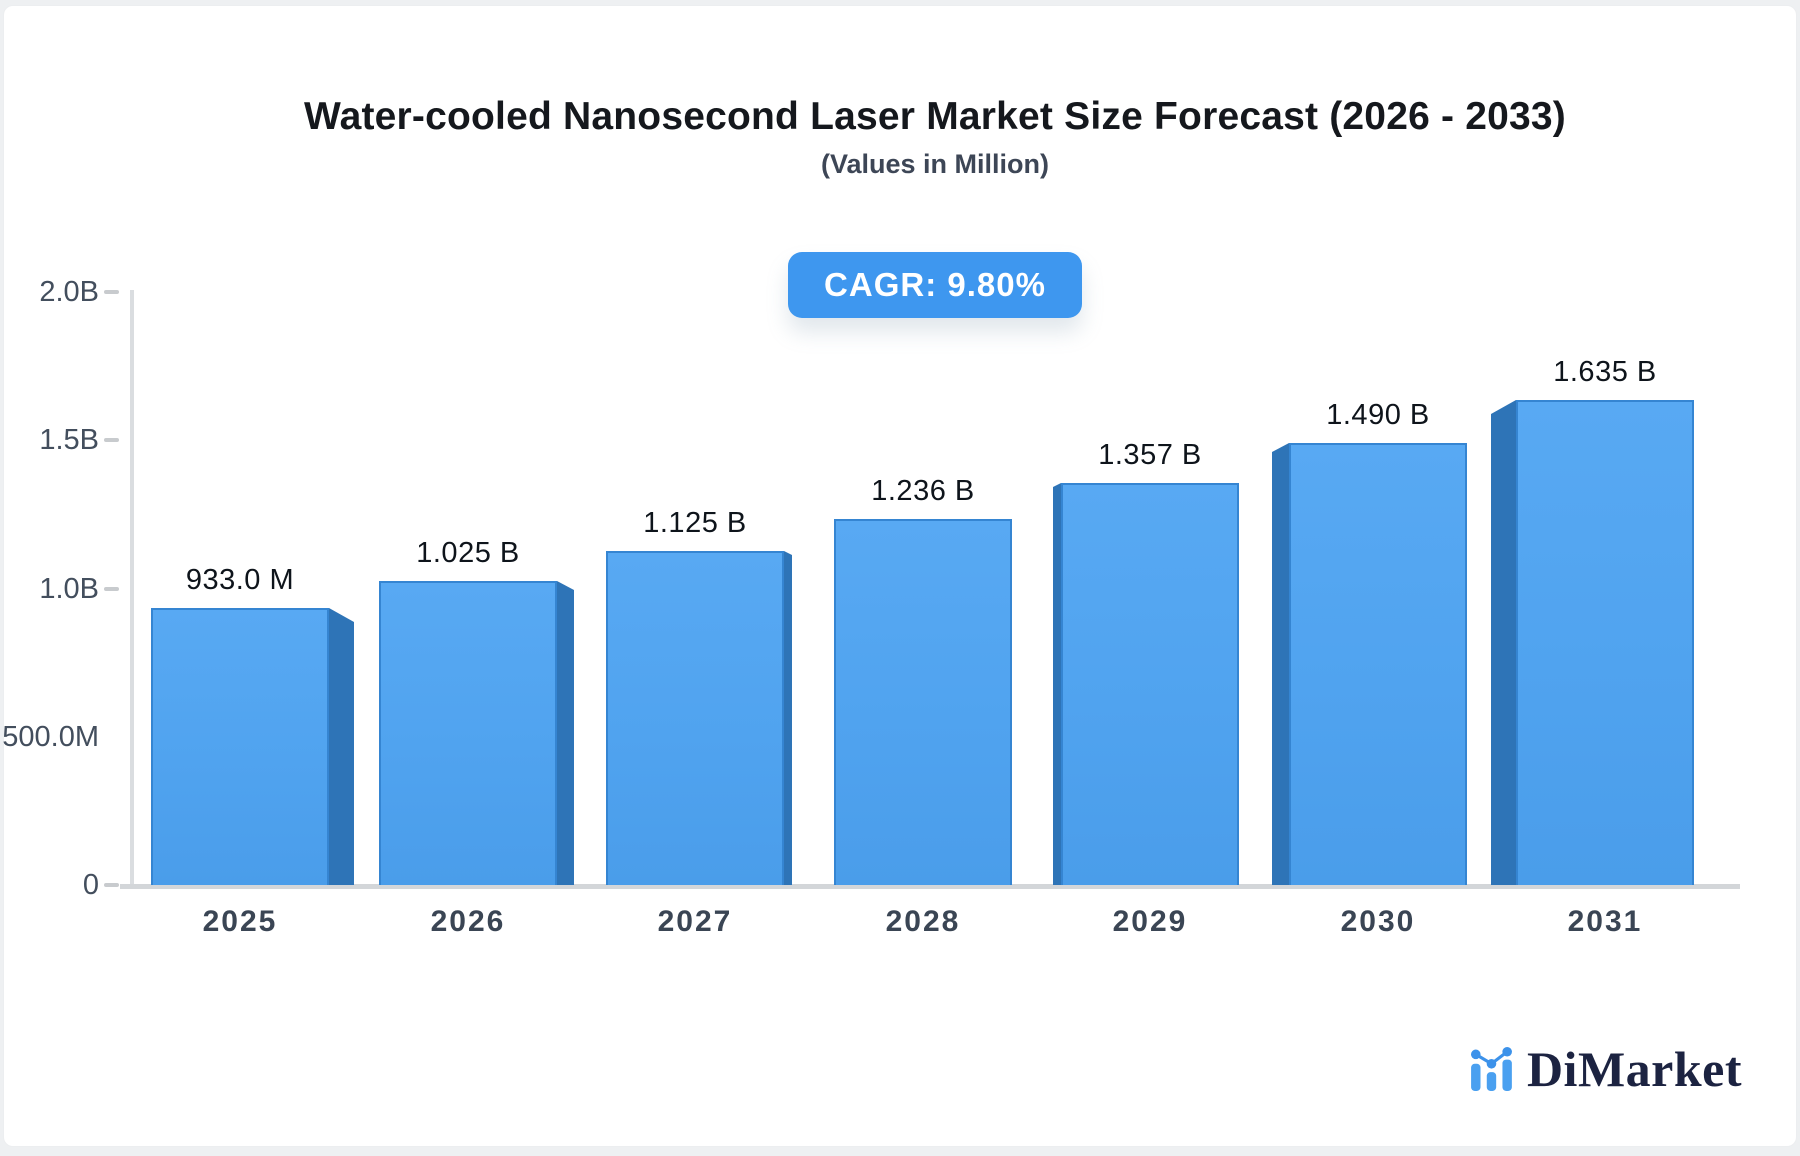 The width and height of the screenshot is (1800, 1156). Describe the element at coordinates (468, 921) in the screenshot. I see `x-axis-label: 2026` at that location.